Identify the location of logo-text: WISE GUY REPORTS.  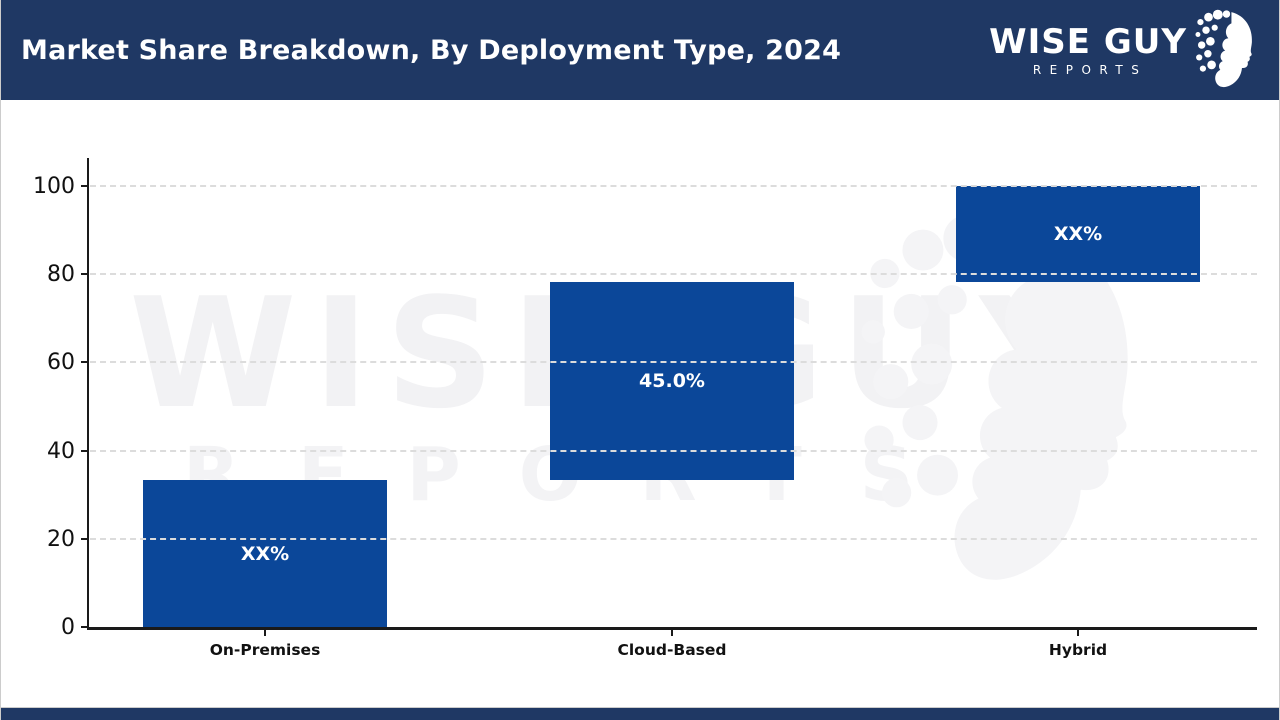
(1088, 50).